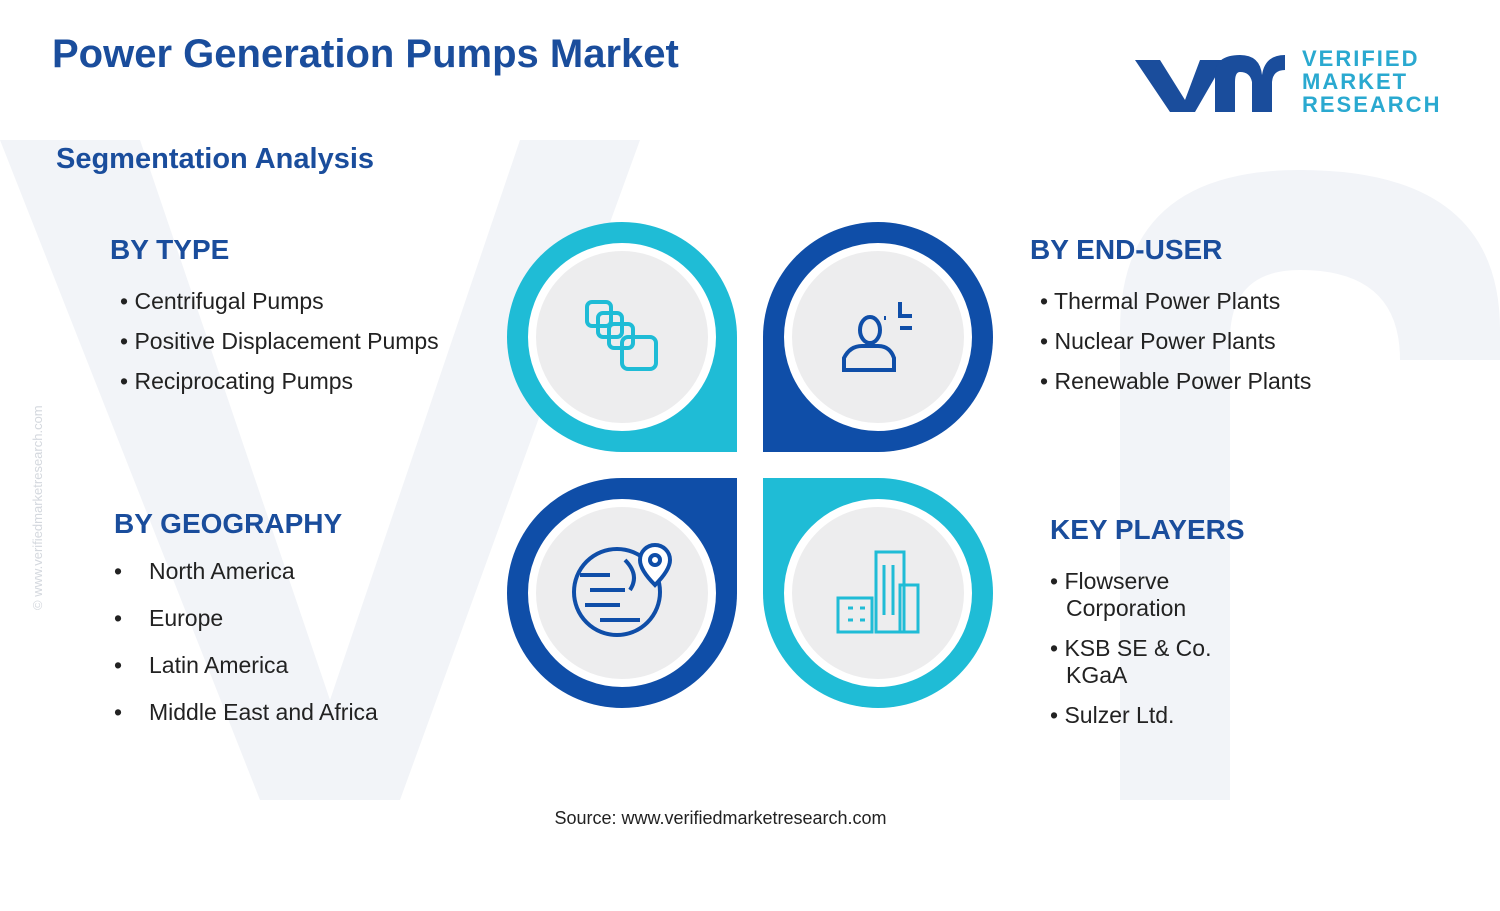 This screenshot has width=1500, height=911. What do you see at coordinates (279, 341) in the screenshot?
I see `segment-item: Positive Displacement Pumps` at bounding box center [279, 341].